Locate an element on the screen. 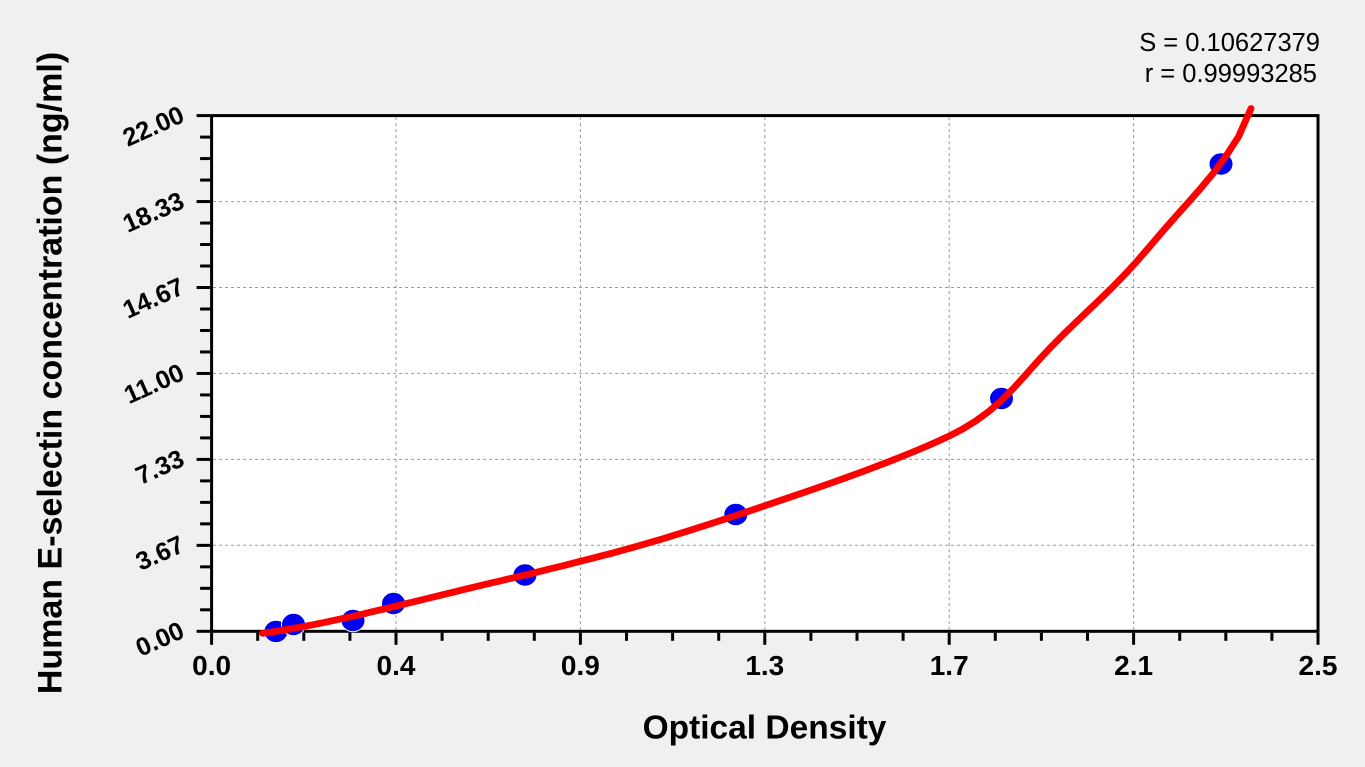 The width and height of the screenshot is (1365, 767). svg-text: 2.1 is located at coordinates (1133, 665).